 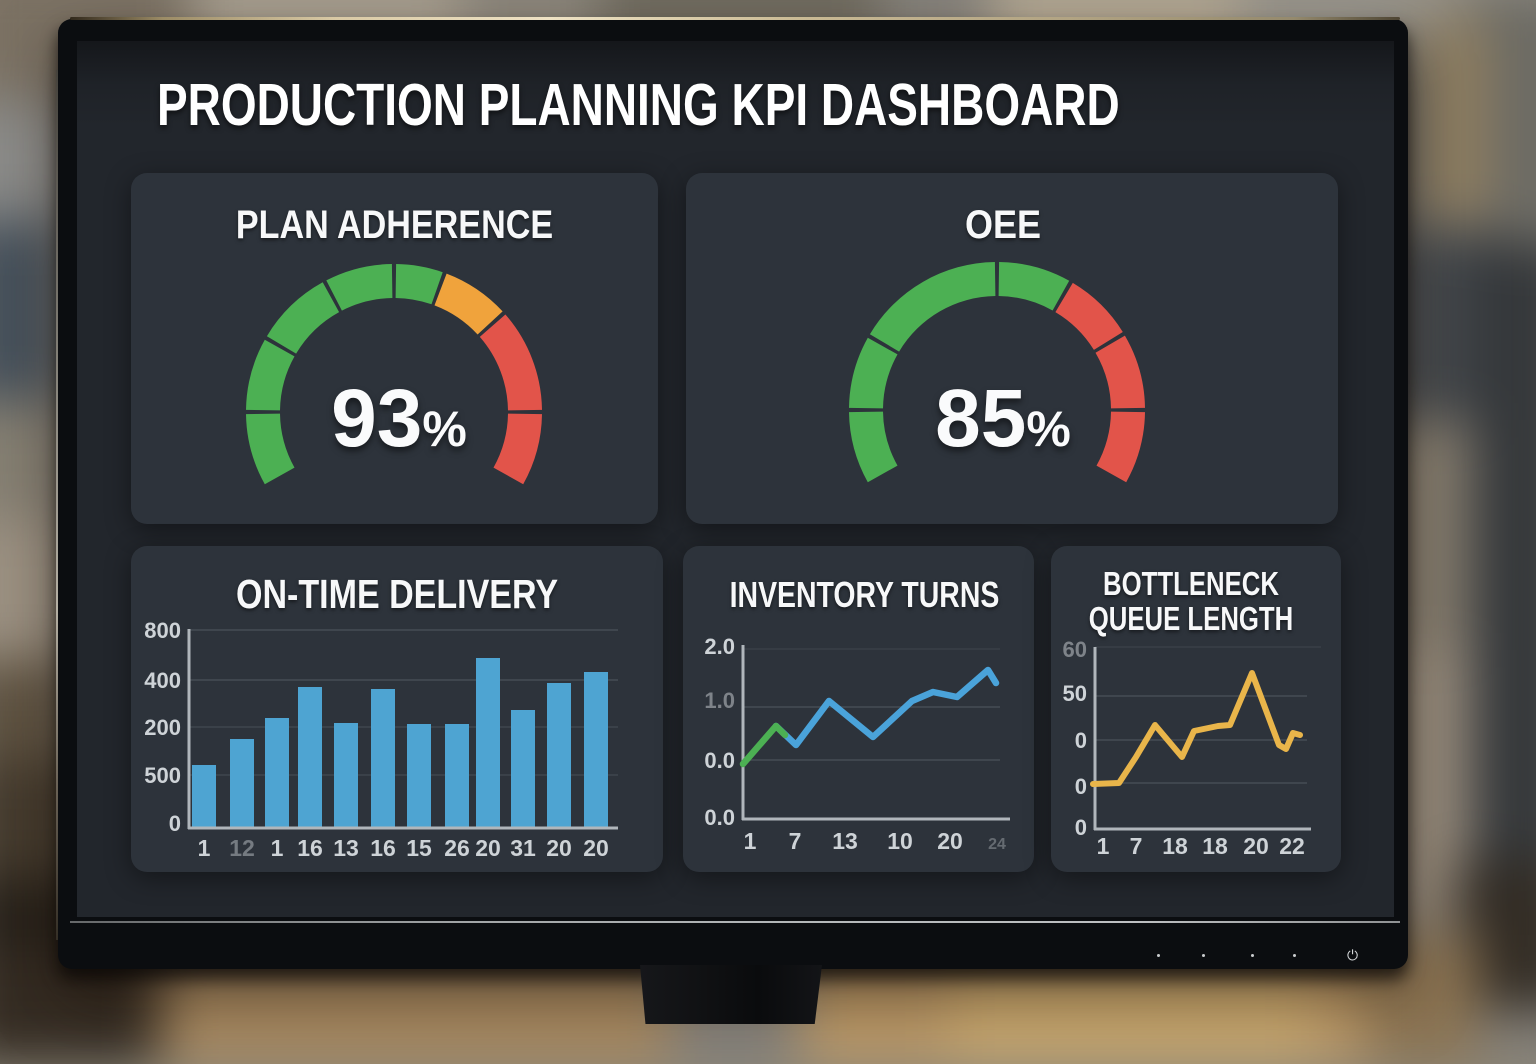 What do you see at coordinates (162, 680) in the screenshot?
I see `svg-text: 400` at bounding box center [162, 680].